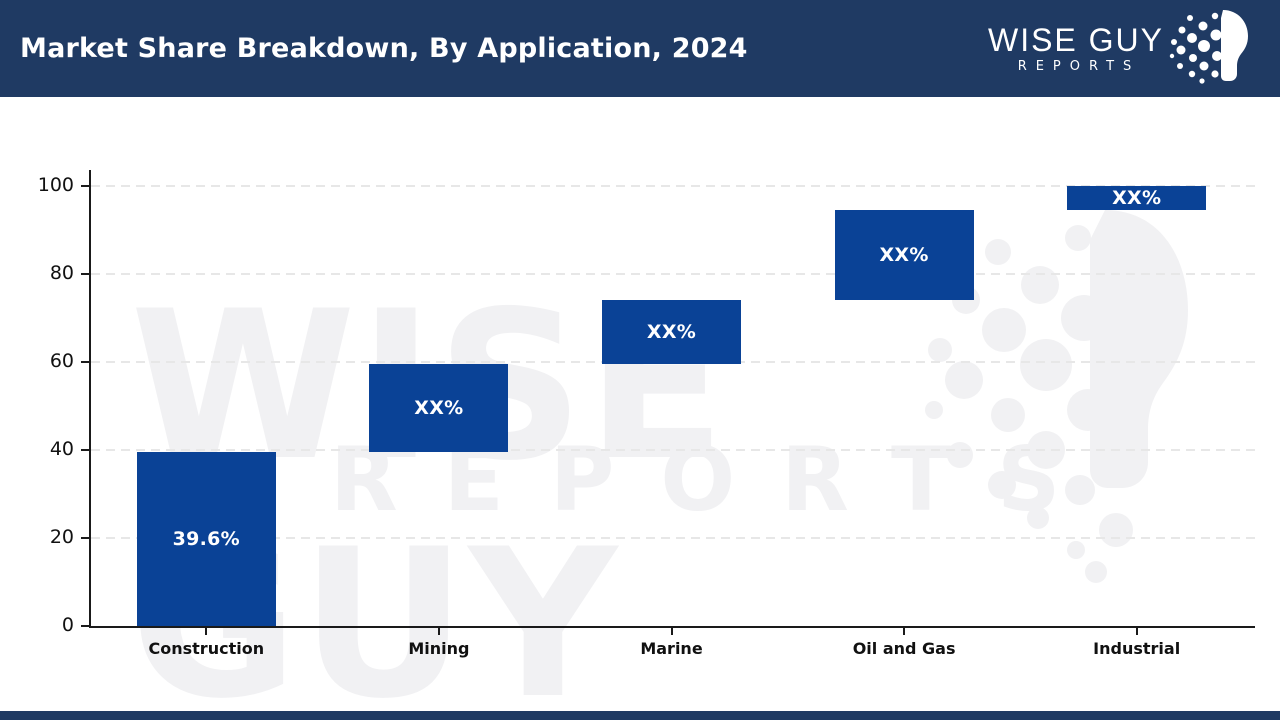  Describe the element at coordinates (671, 648) in the screenshot. I see `x-tick-label-marine: Marine` at that location.